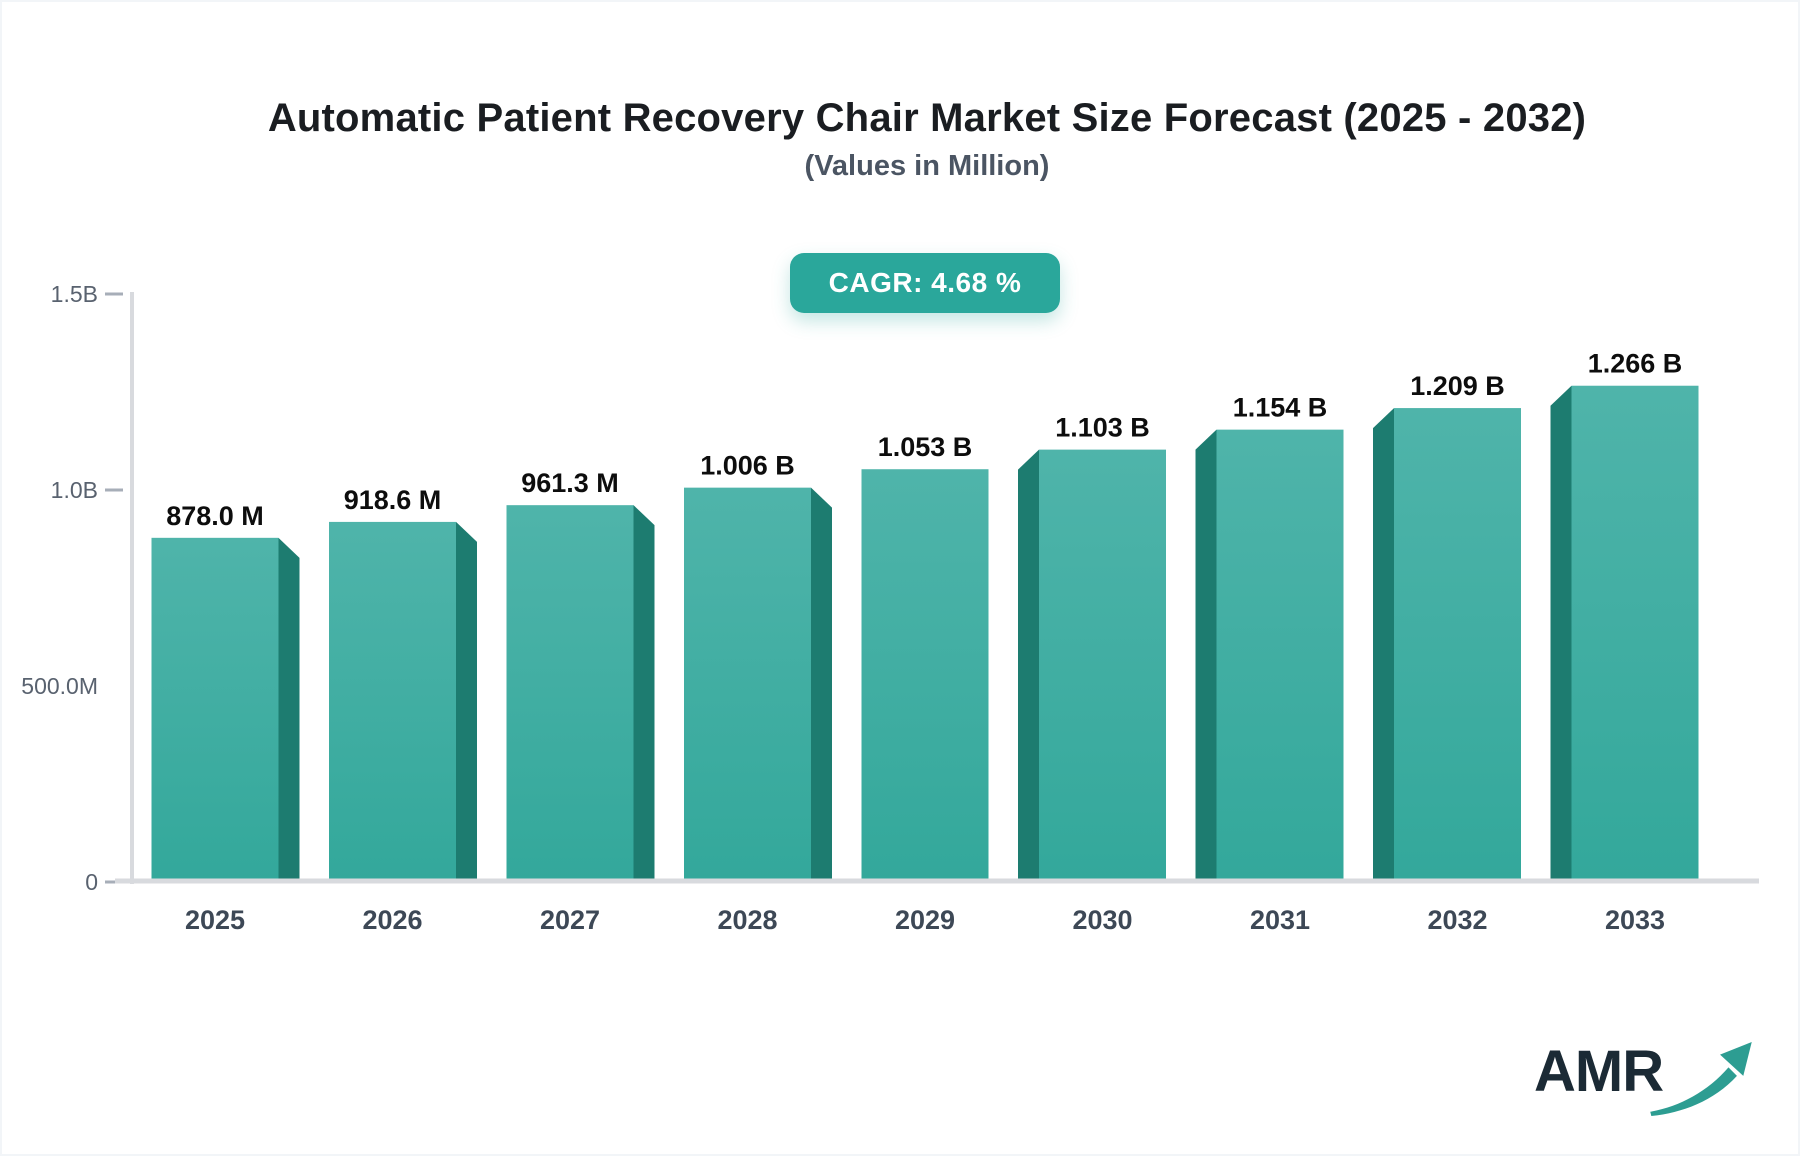  What do you see at coordinates (74, 294) in the screenshot?
I see `y-axis-tick-label: 1.5B` at bounding box center [74, 294].